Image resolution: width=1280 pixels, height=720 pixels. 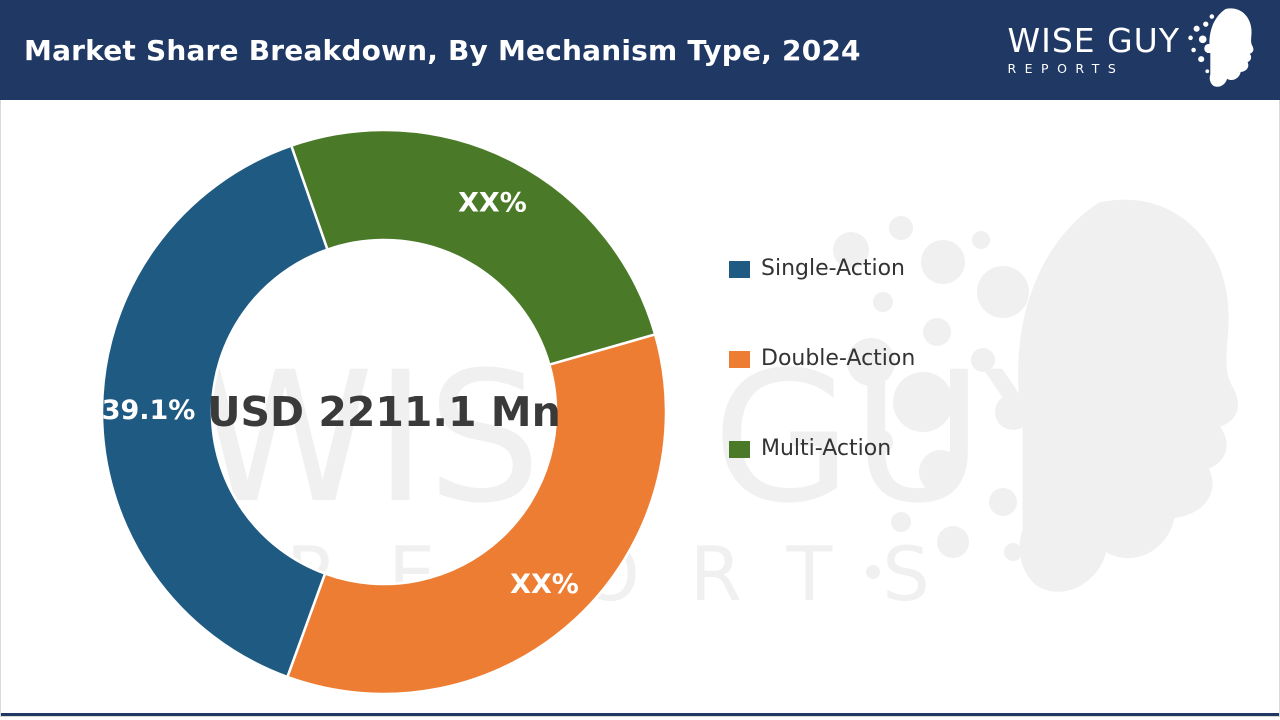 I want to click on legend-swatch-multi-action, so click(x=739, y=449).